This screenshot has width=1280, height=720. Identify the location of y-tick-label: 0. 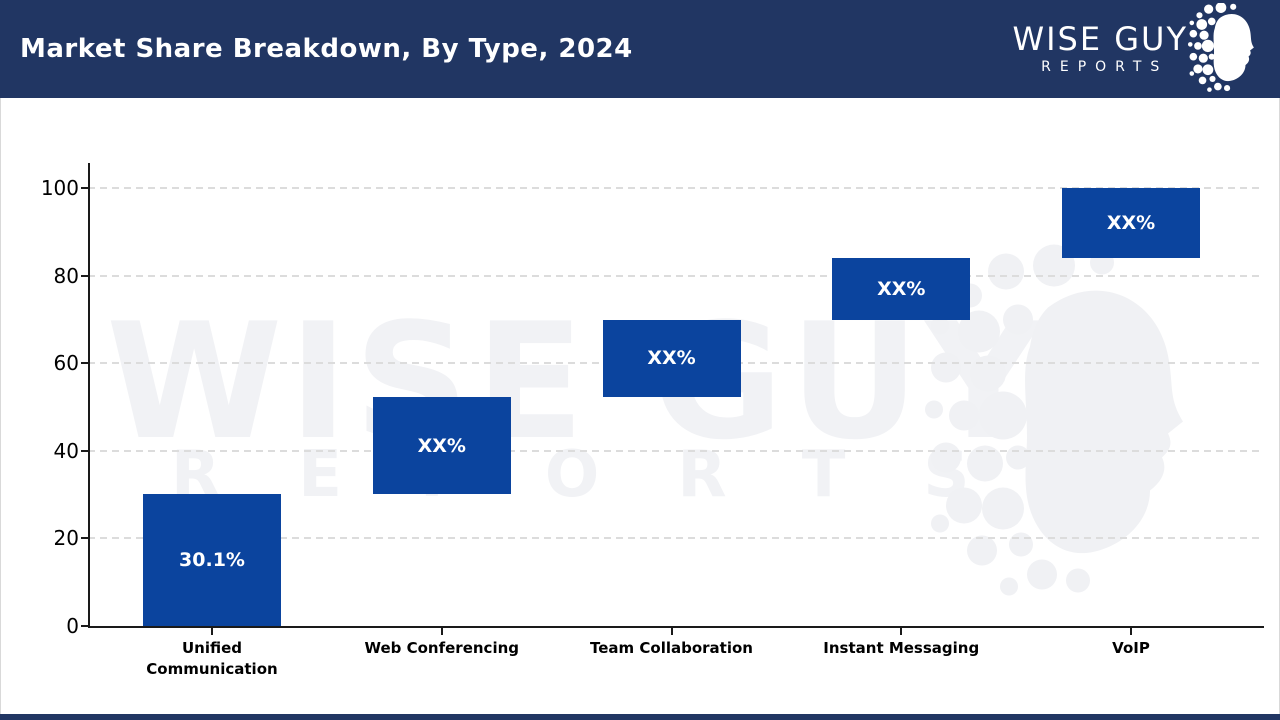
(72, 626).